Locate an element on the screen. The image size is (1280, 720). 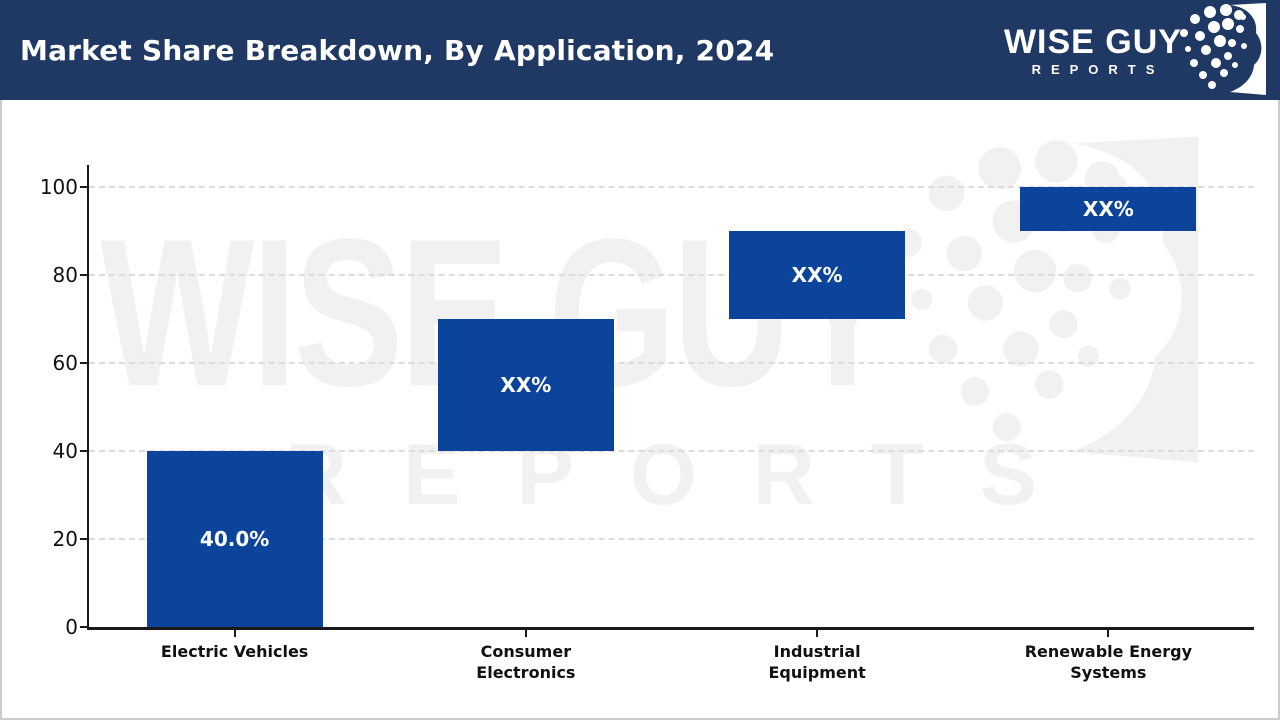
bar: 40.0% is located at coordinates (234, 539).